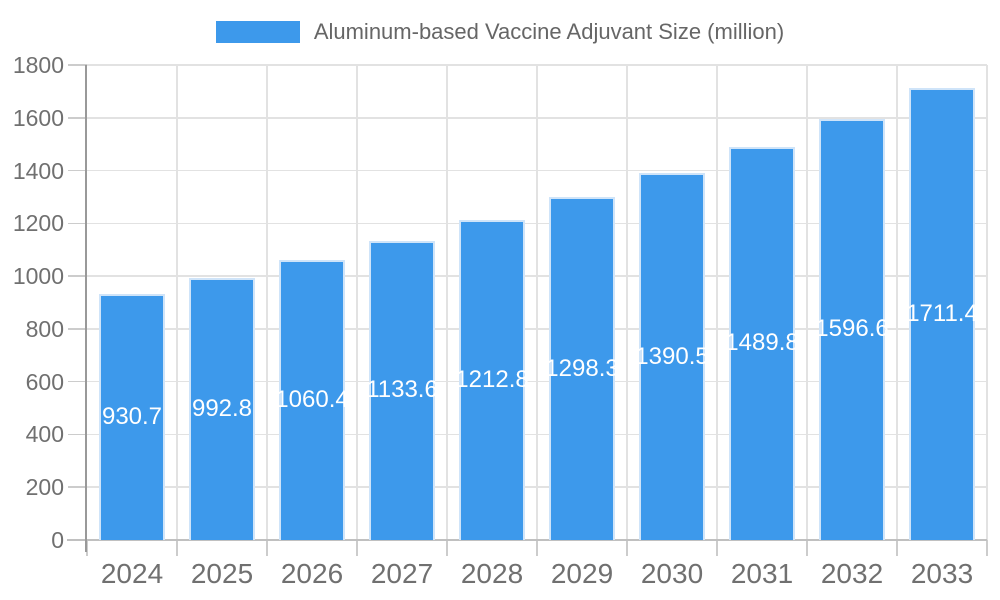 The image size is (1000, 600). Describe the element at coordinates (86, 308) in the screenshot. I see `y-axis-line` at that location.